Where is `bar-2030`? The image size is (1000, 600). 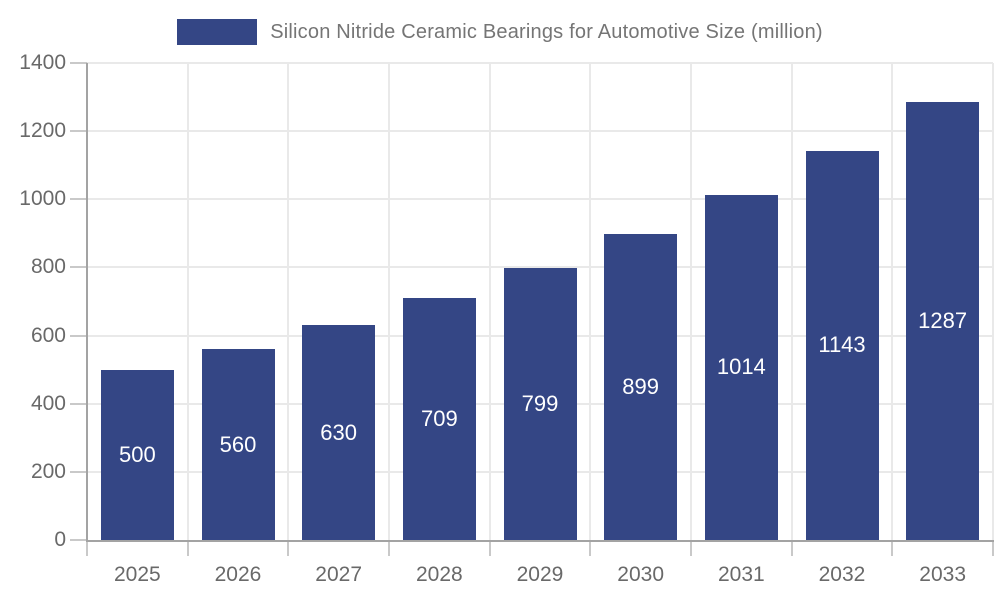
bar-2030 is located at coordinates (641, 386).